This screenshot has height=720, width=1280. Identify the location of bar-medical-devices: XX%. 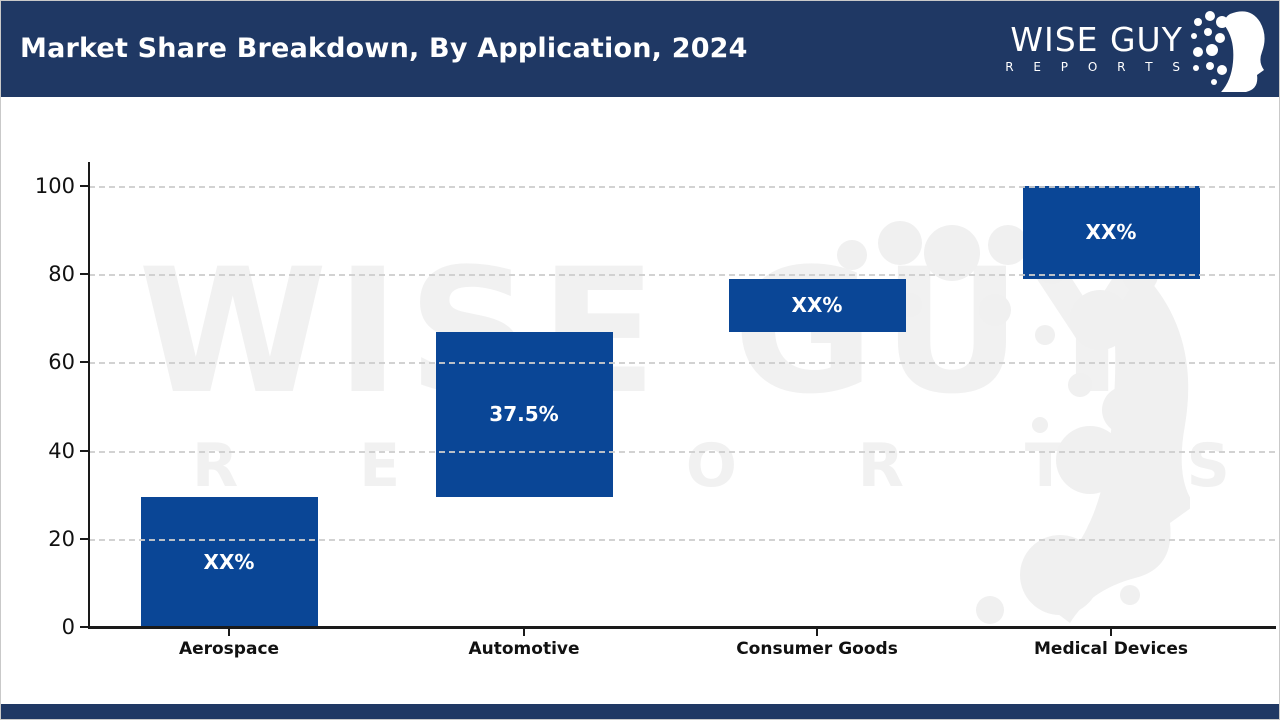
(1111, 232).